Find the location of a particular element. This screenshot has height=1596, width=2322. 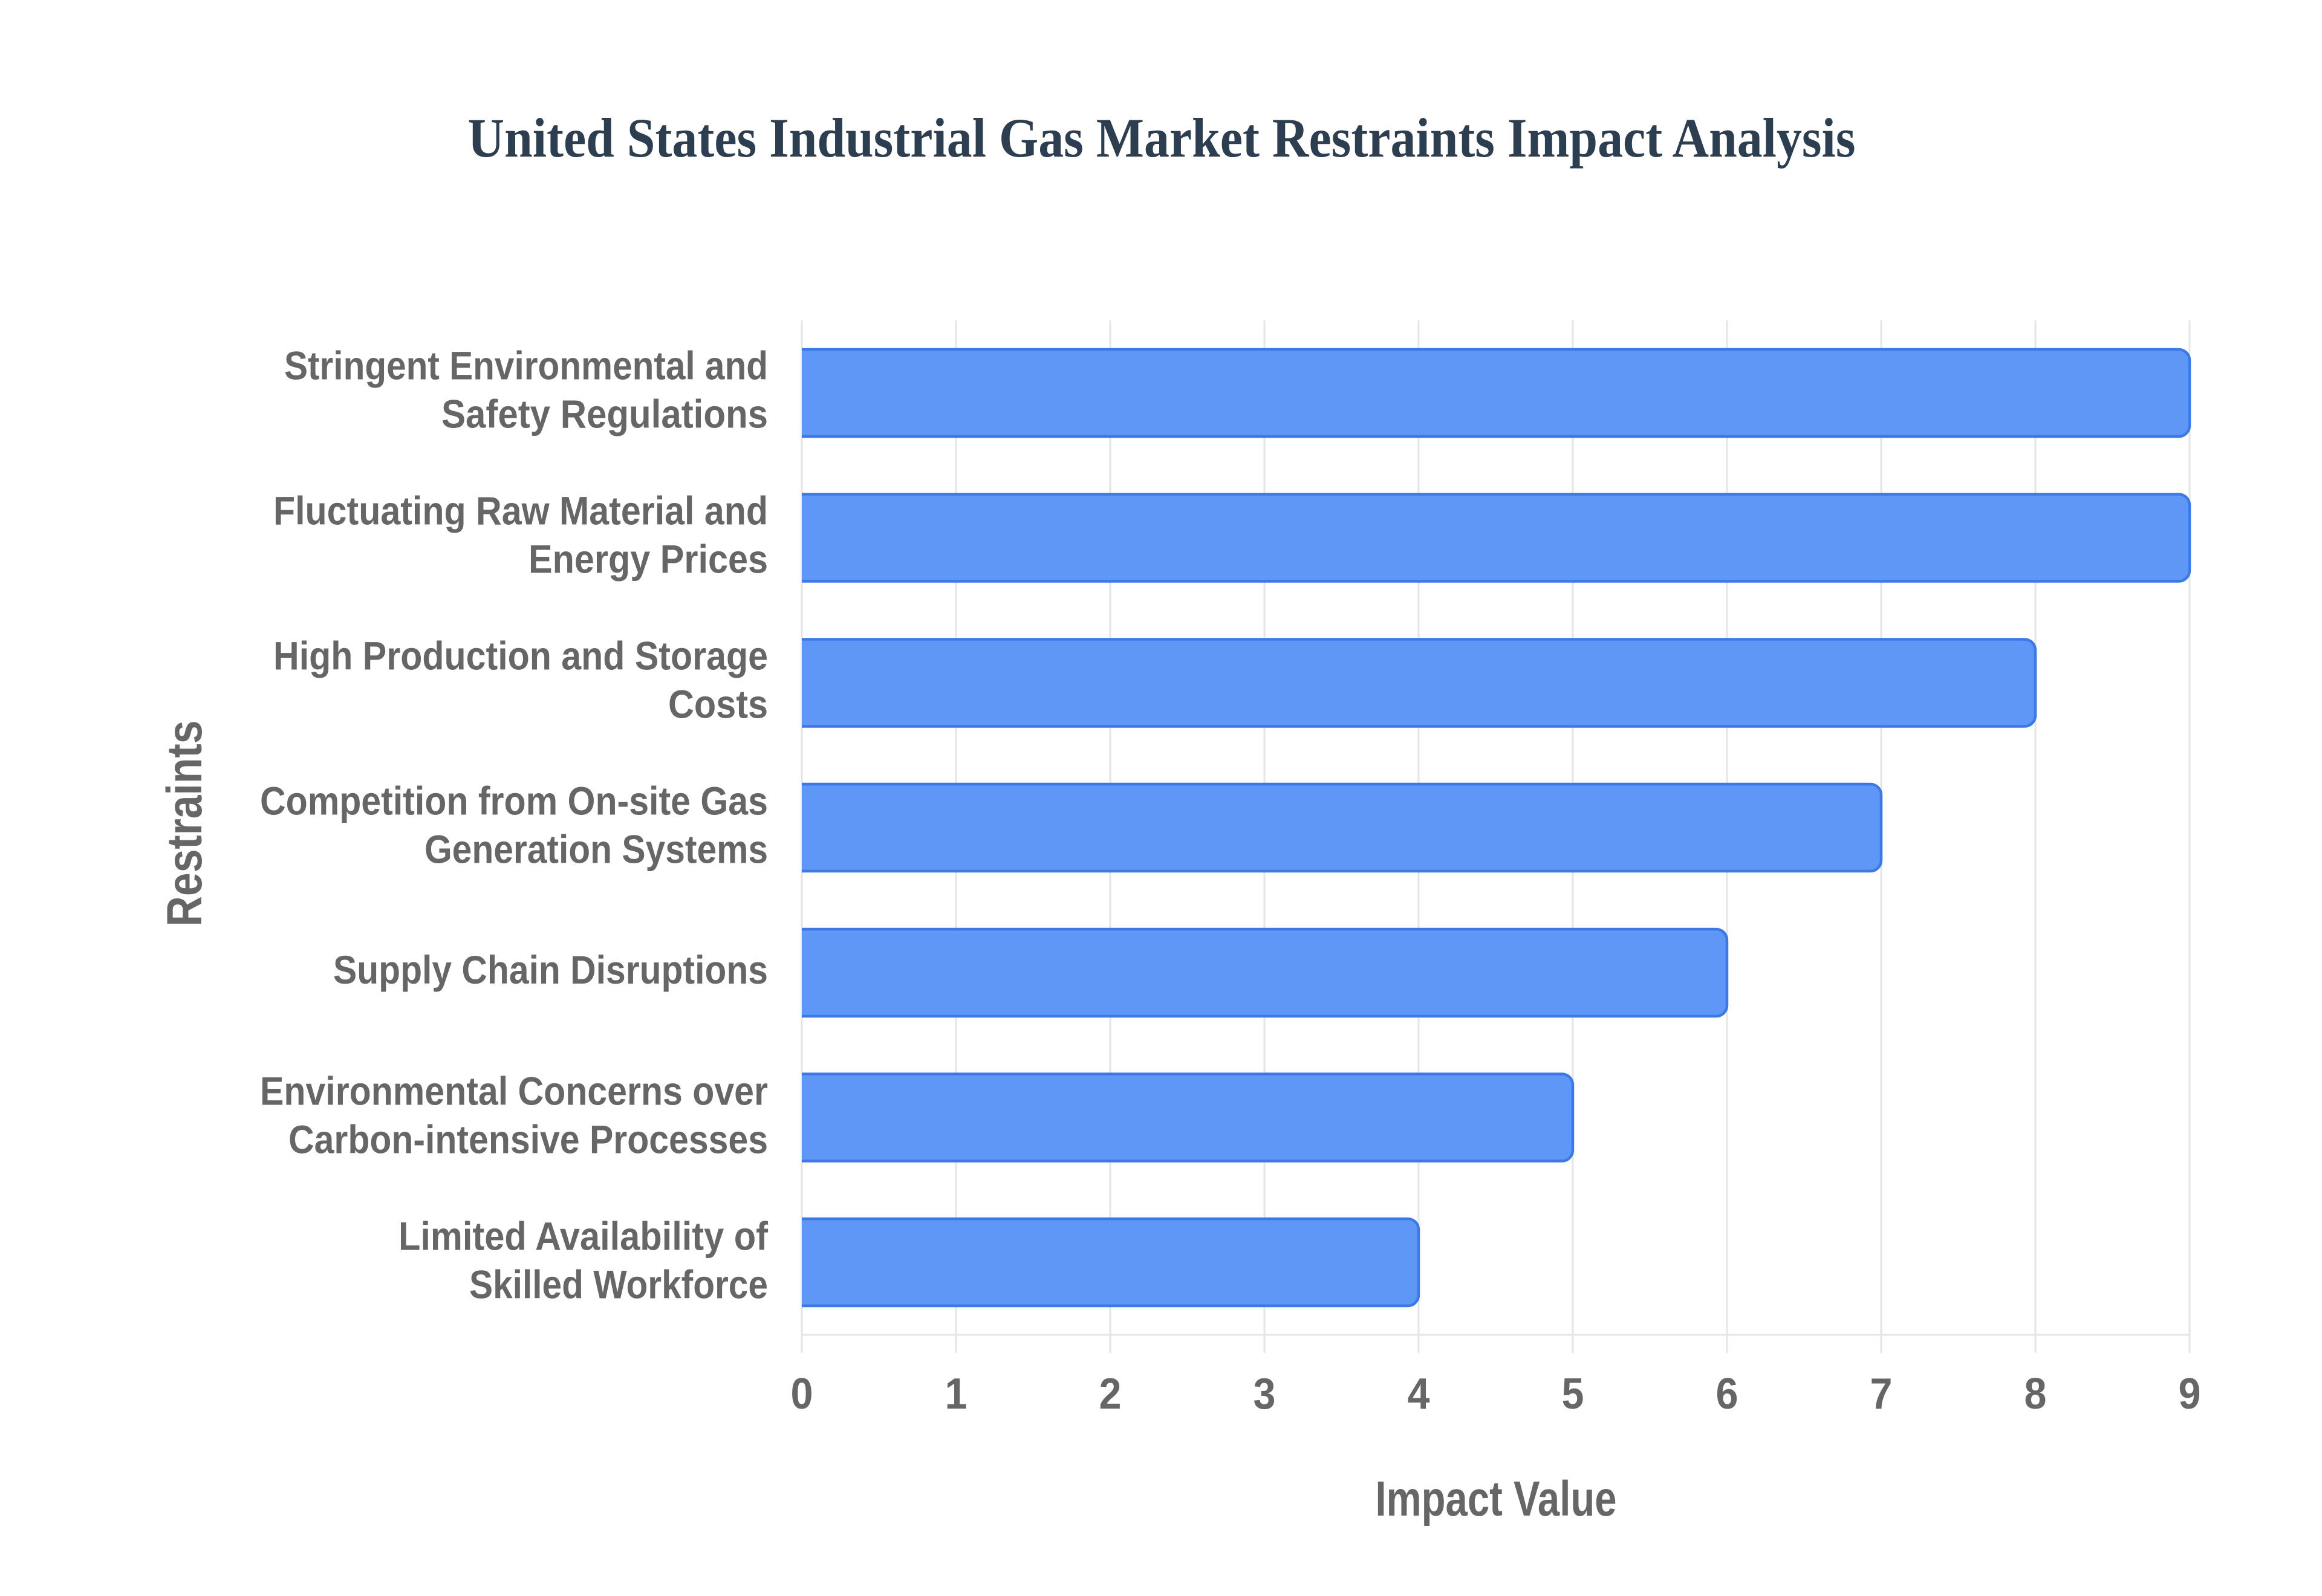

svg-text: Carbon-intensive Processes is located at coordinates (528, 1139).